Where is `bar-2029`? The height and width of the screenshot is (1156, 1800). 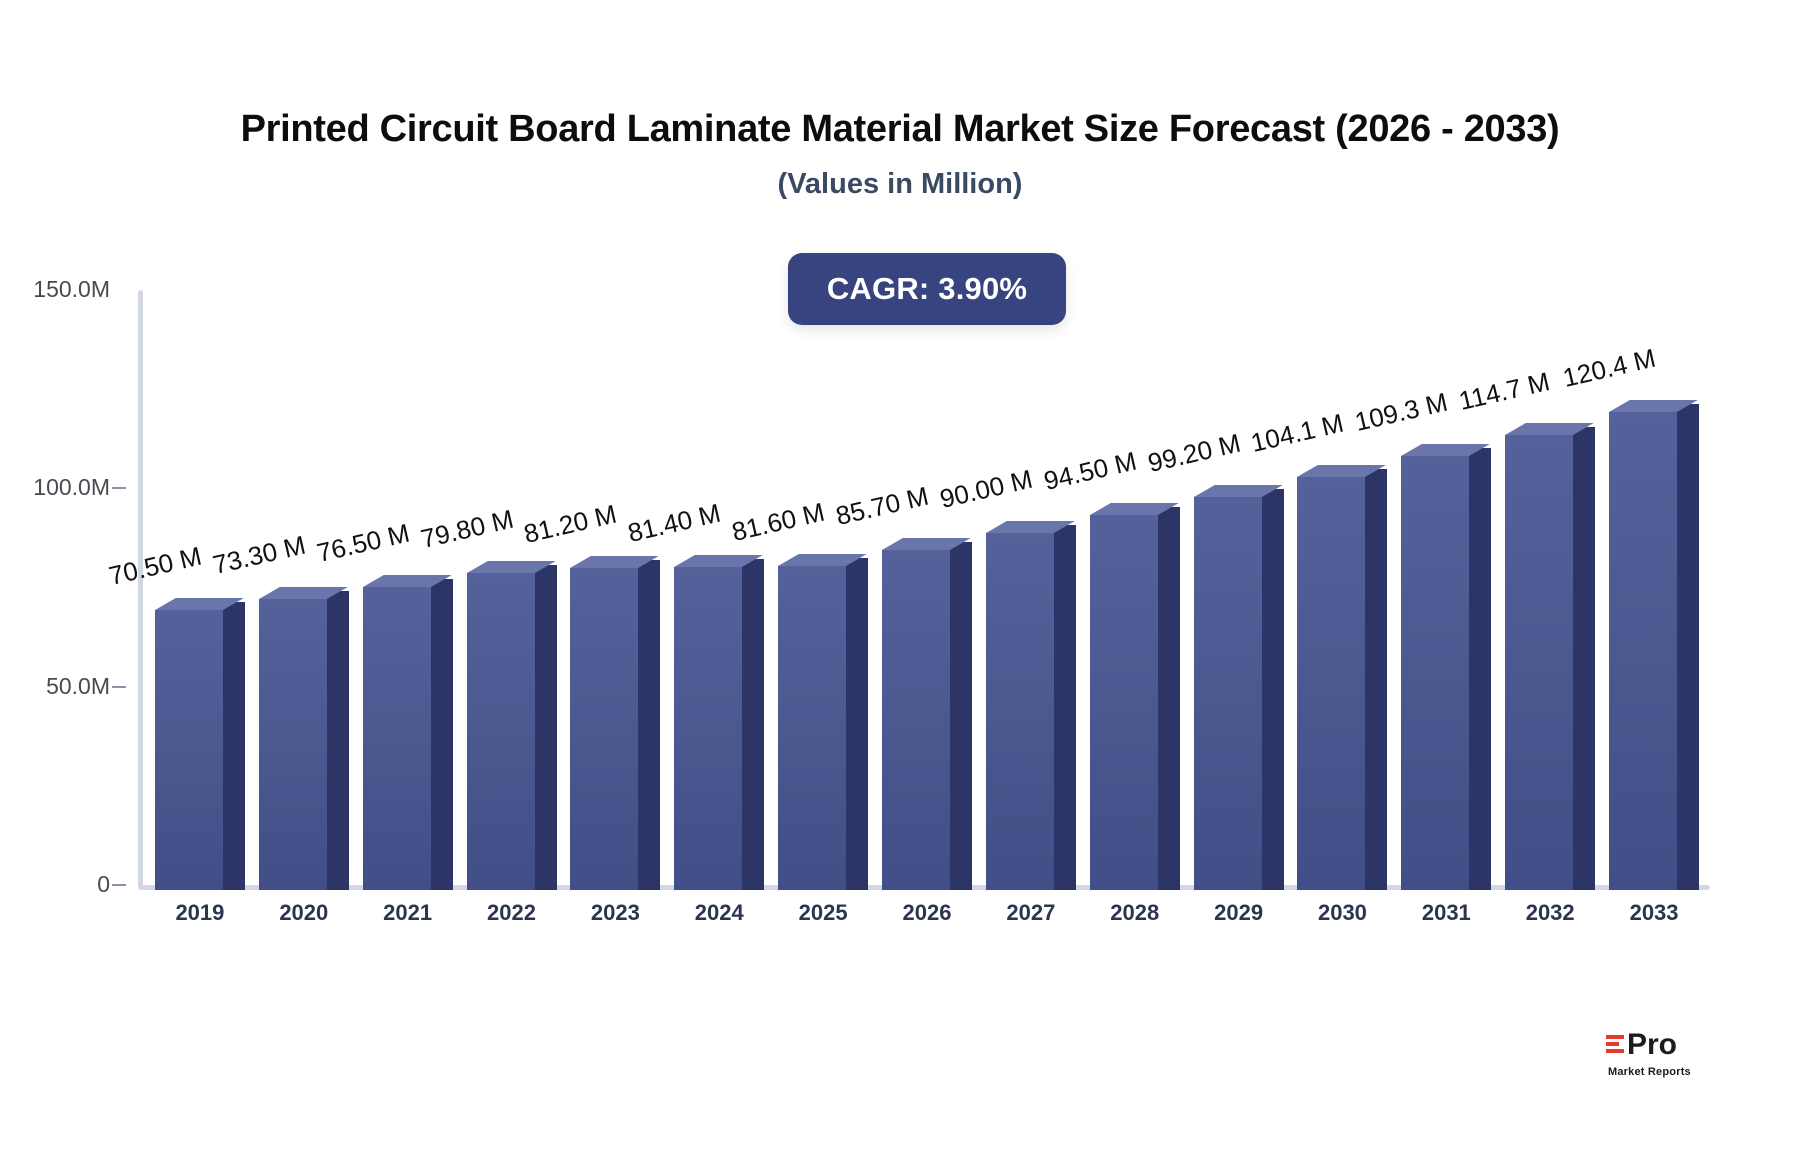 bar-2029 is located at coordinates (1238, 686).